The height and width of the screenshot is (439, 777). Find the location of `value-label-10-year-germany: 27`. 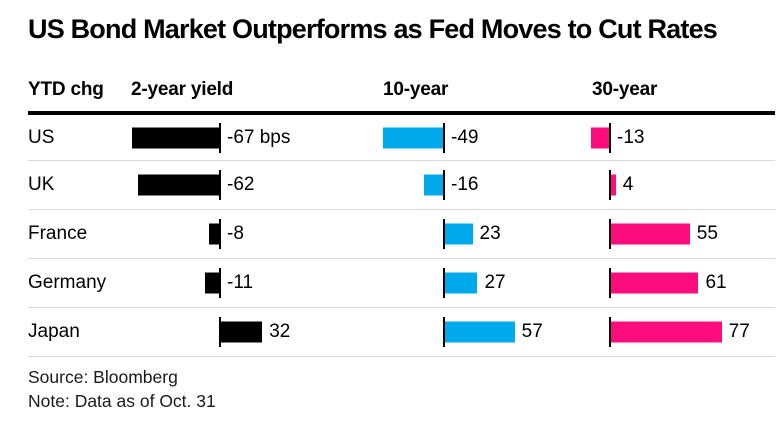

value-label-10-year-germany: 27 is located at coordinates (495, 282).